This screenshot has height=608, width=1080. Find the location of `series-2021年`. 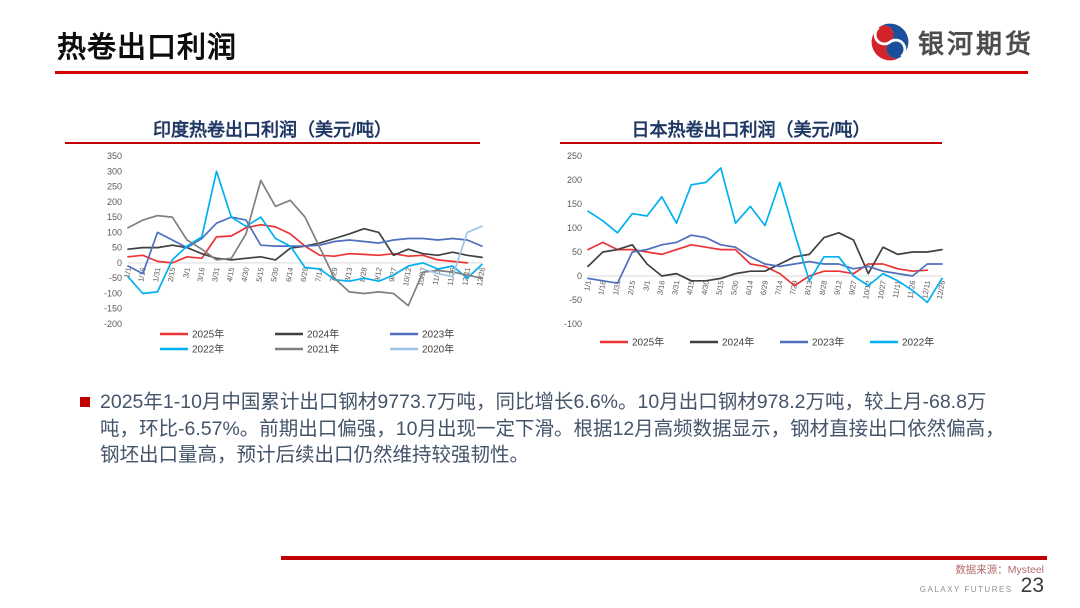

series-2021年 is located at coordinates (305, 243).